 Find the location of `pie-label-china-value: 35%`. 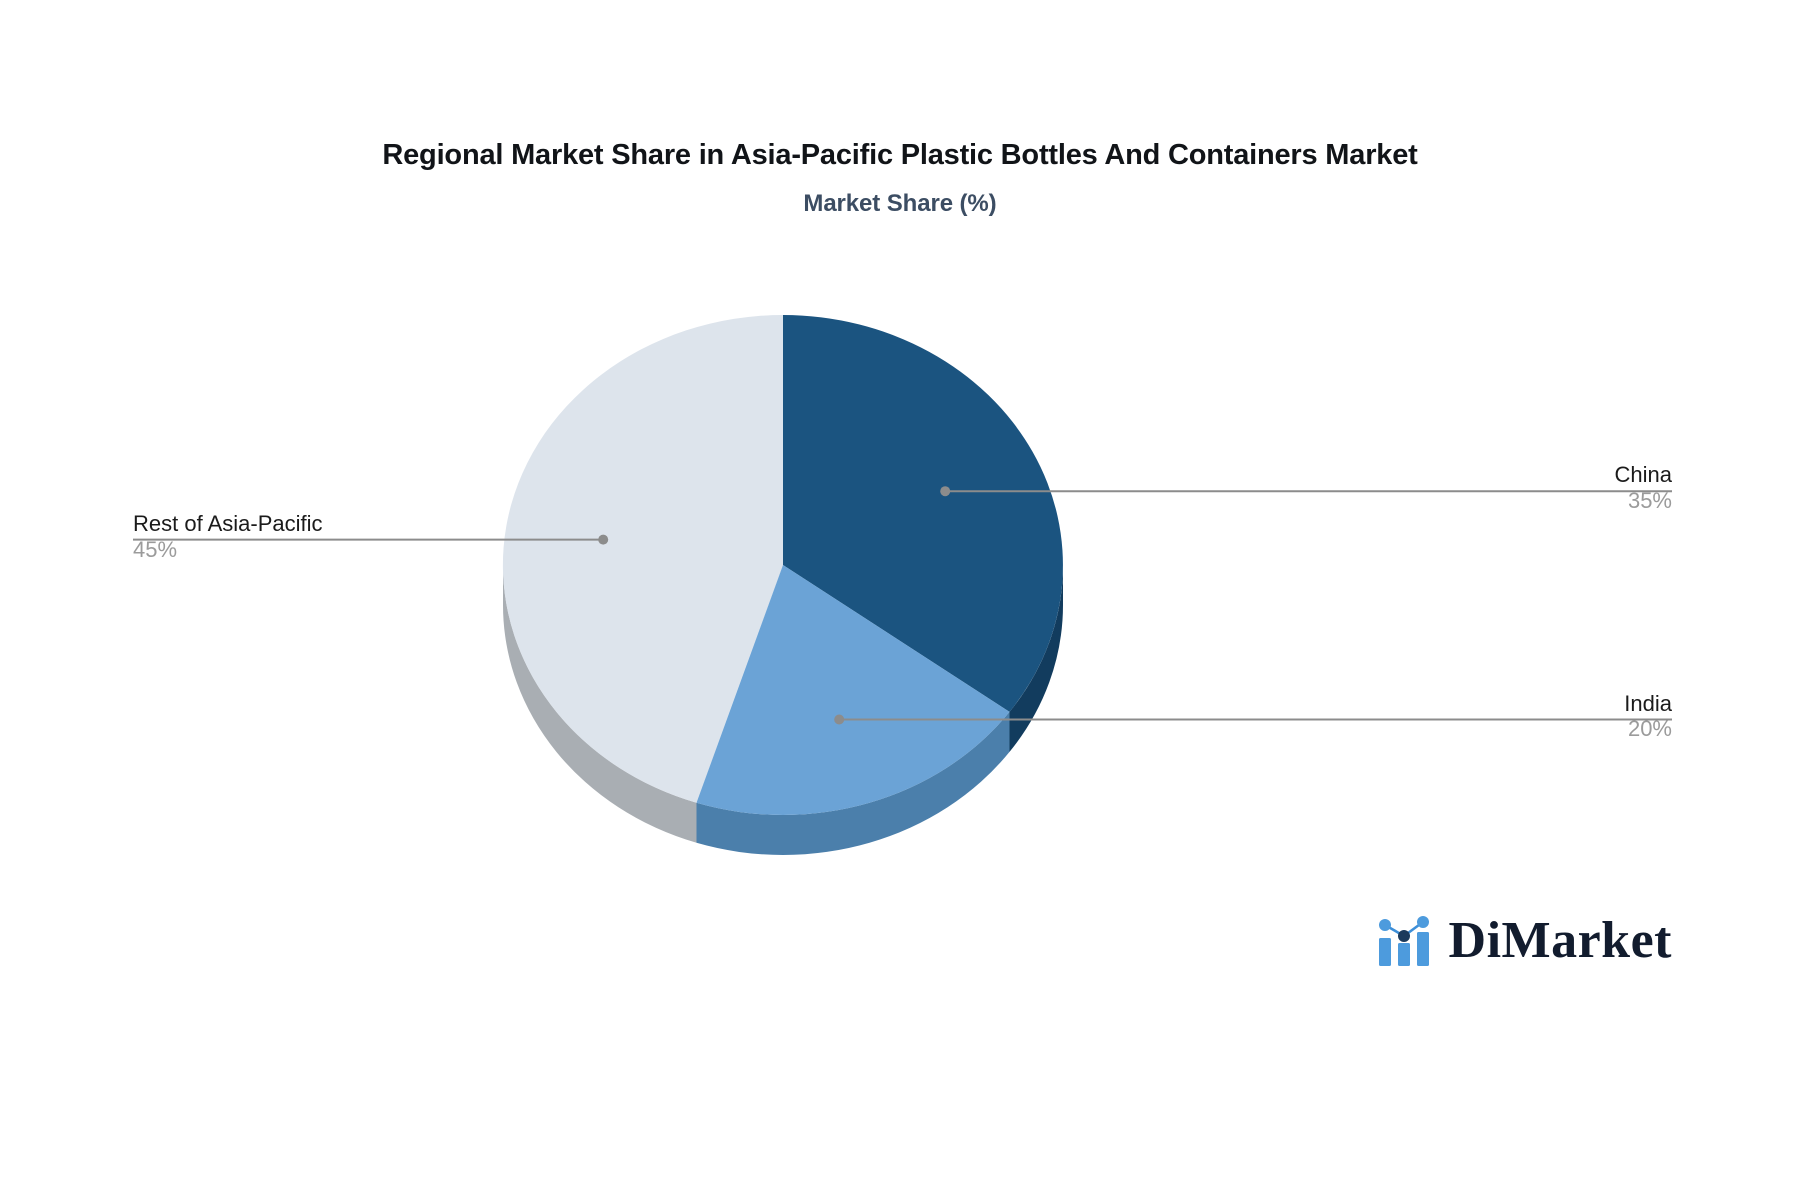

pie-label-china-value: 35% is located at coordinates (1649, 501).